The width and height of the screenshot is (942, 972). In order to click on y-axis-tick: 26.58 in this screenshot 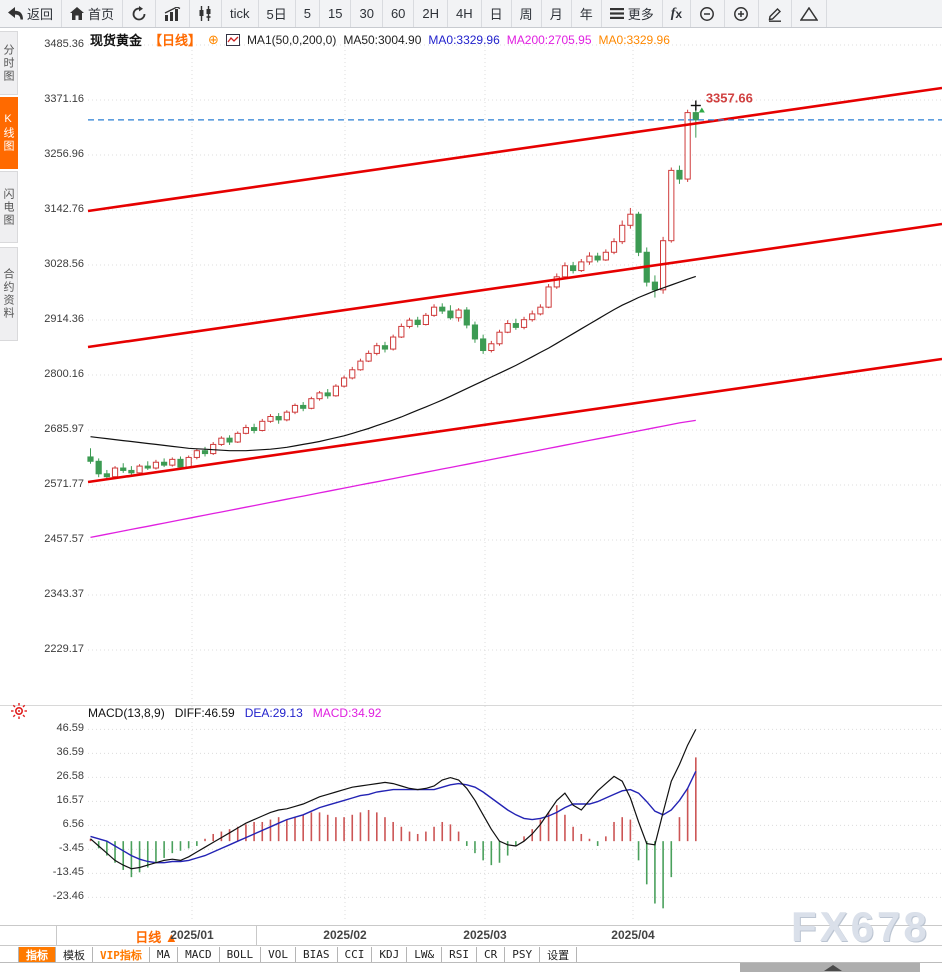, I will do `click(70, 776)`.